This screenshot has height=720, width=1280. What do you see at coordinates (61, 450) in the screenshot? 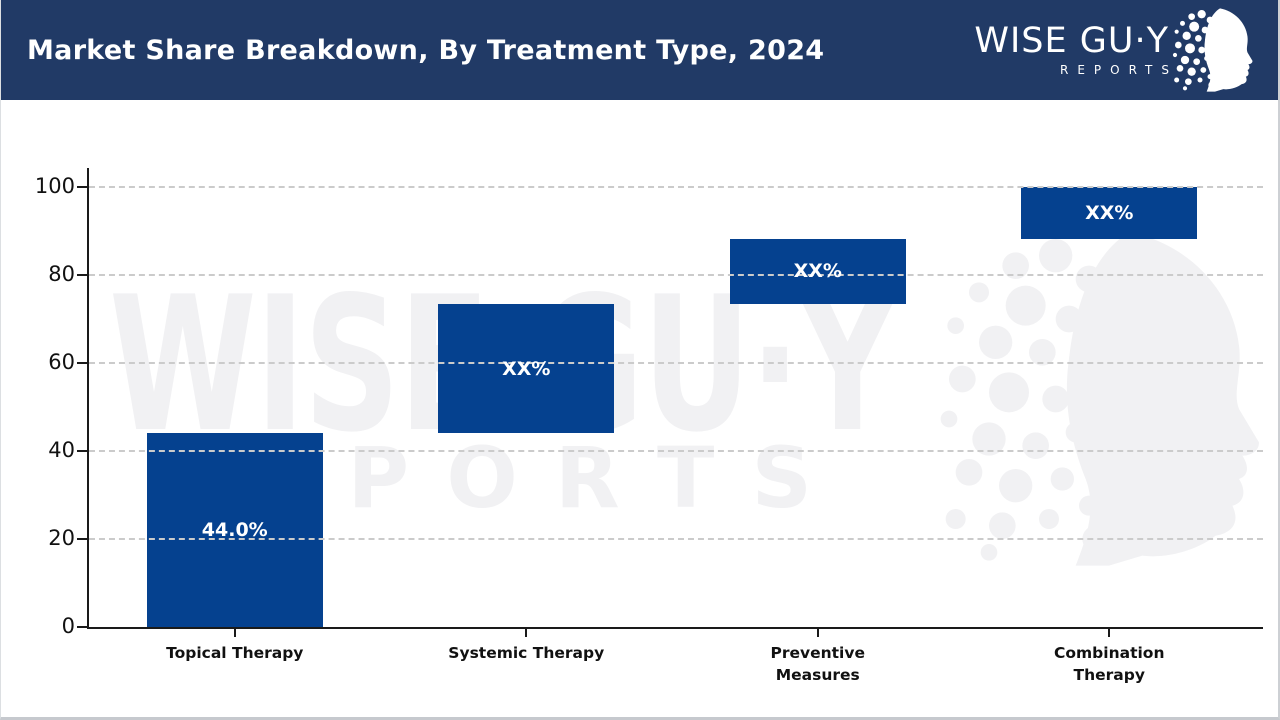
I see `y-tick-label-40: 40` at bounding box center [61, 450].